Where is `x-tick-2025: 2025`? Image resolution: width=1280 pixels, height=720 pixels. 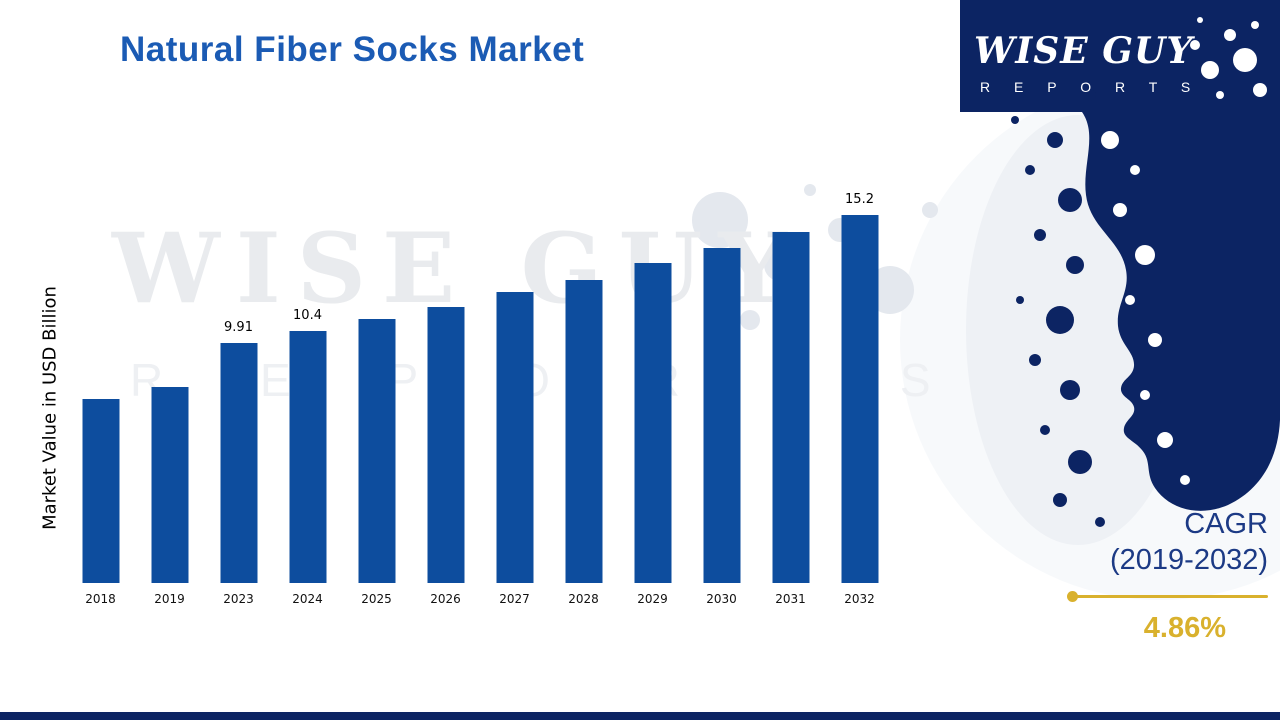
x-tick-2025: 2025 is located at coordinates (376, 599).